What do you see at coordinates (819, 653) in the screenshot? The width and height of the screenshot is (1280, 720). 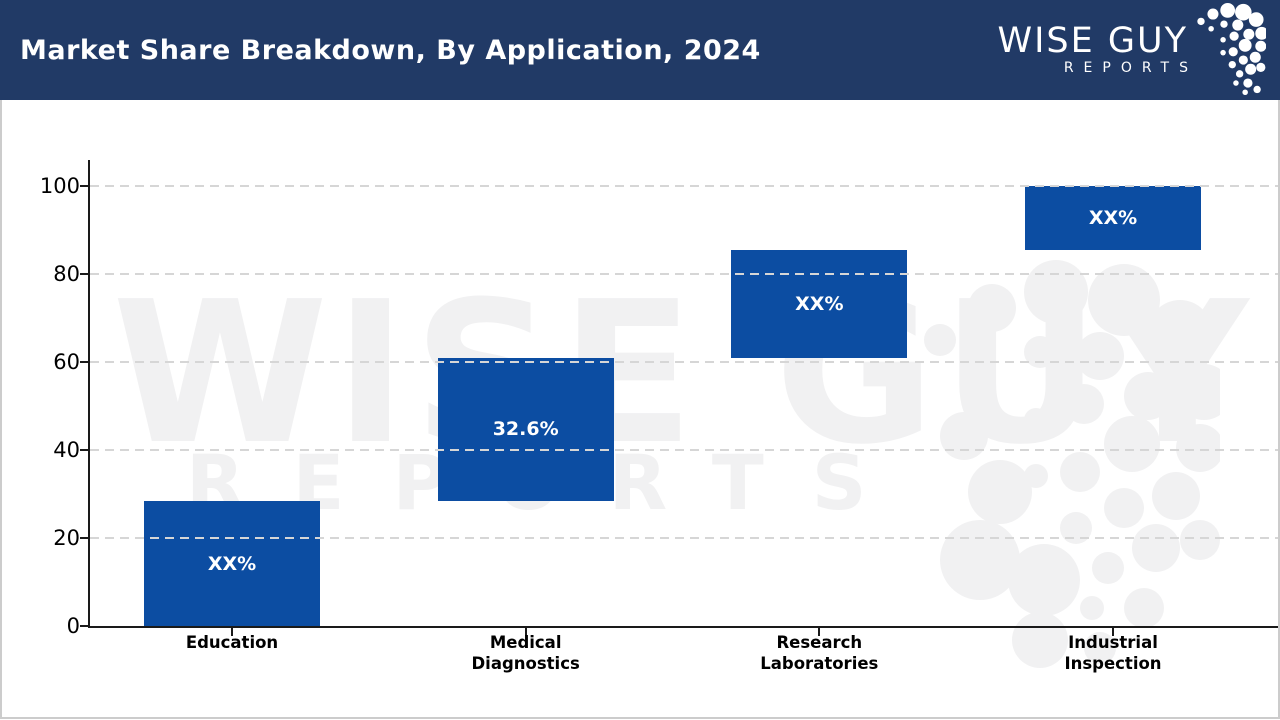 I see `x-category-label-research-laboratories: Research Laboratories` at bounding box center [819, 653].